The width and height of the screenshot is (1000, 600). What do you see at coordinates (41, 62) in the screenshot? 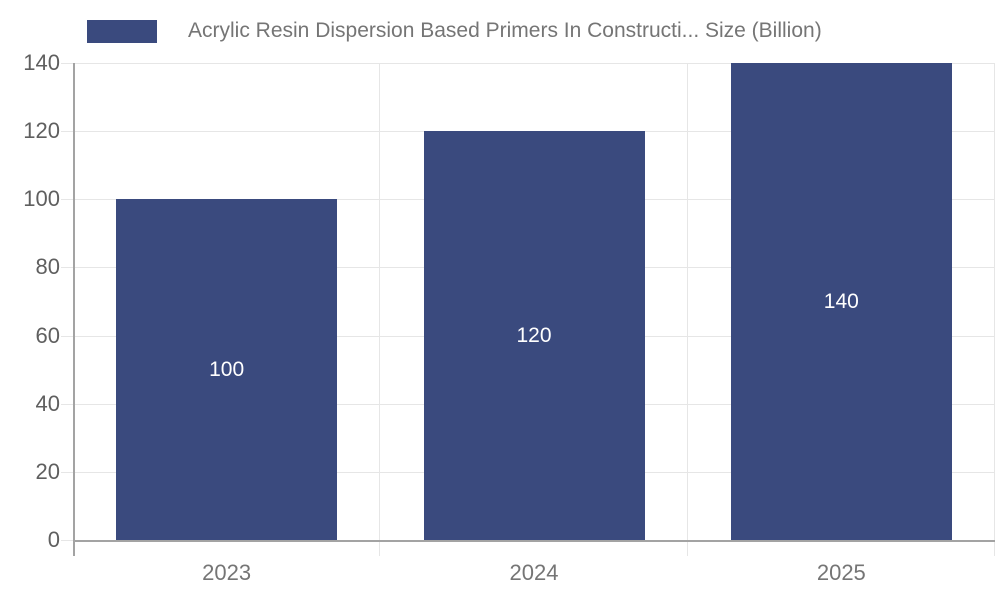
I see `y-axis-tick-label: 140` at bounding box center [41, 62].